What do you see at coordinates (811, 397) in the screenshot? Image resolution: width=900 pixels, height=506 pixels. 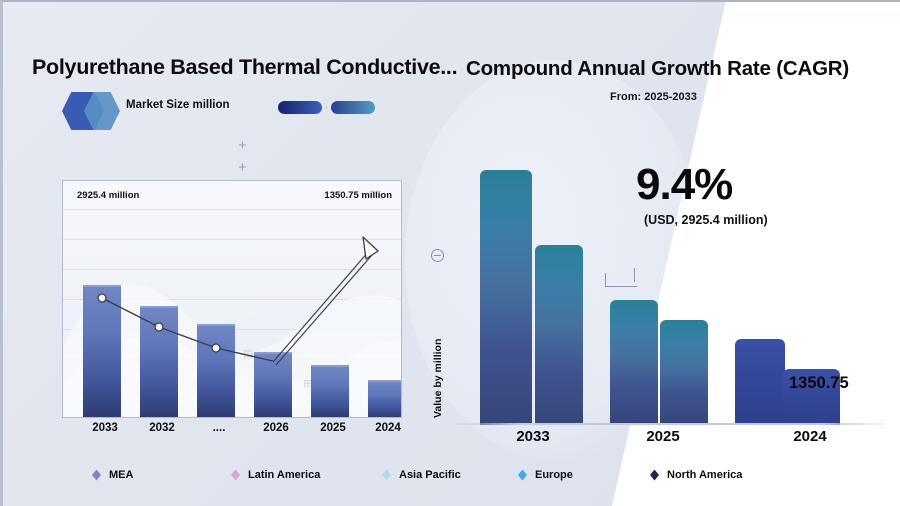 I see `bar-2024-secondary` at bounding box center [811, 397].